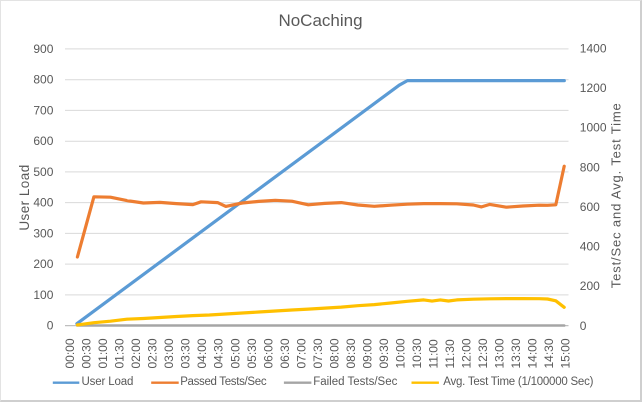 The image size is (642, 402). Describe the element at coordinates (235, 353) in the screenshot. I see `svg-text: 05:00` at that location.